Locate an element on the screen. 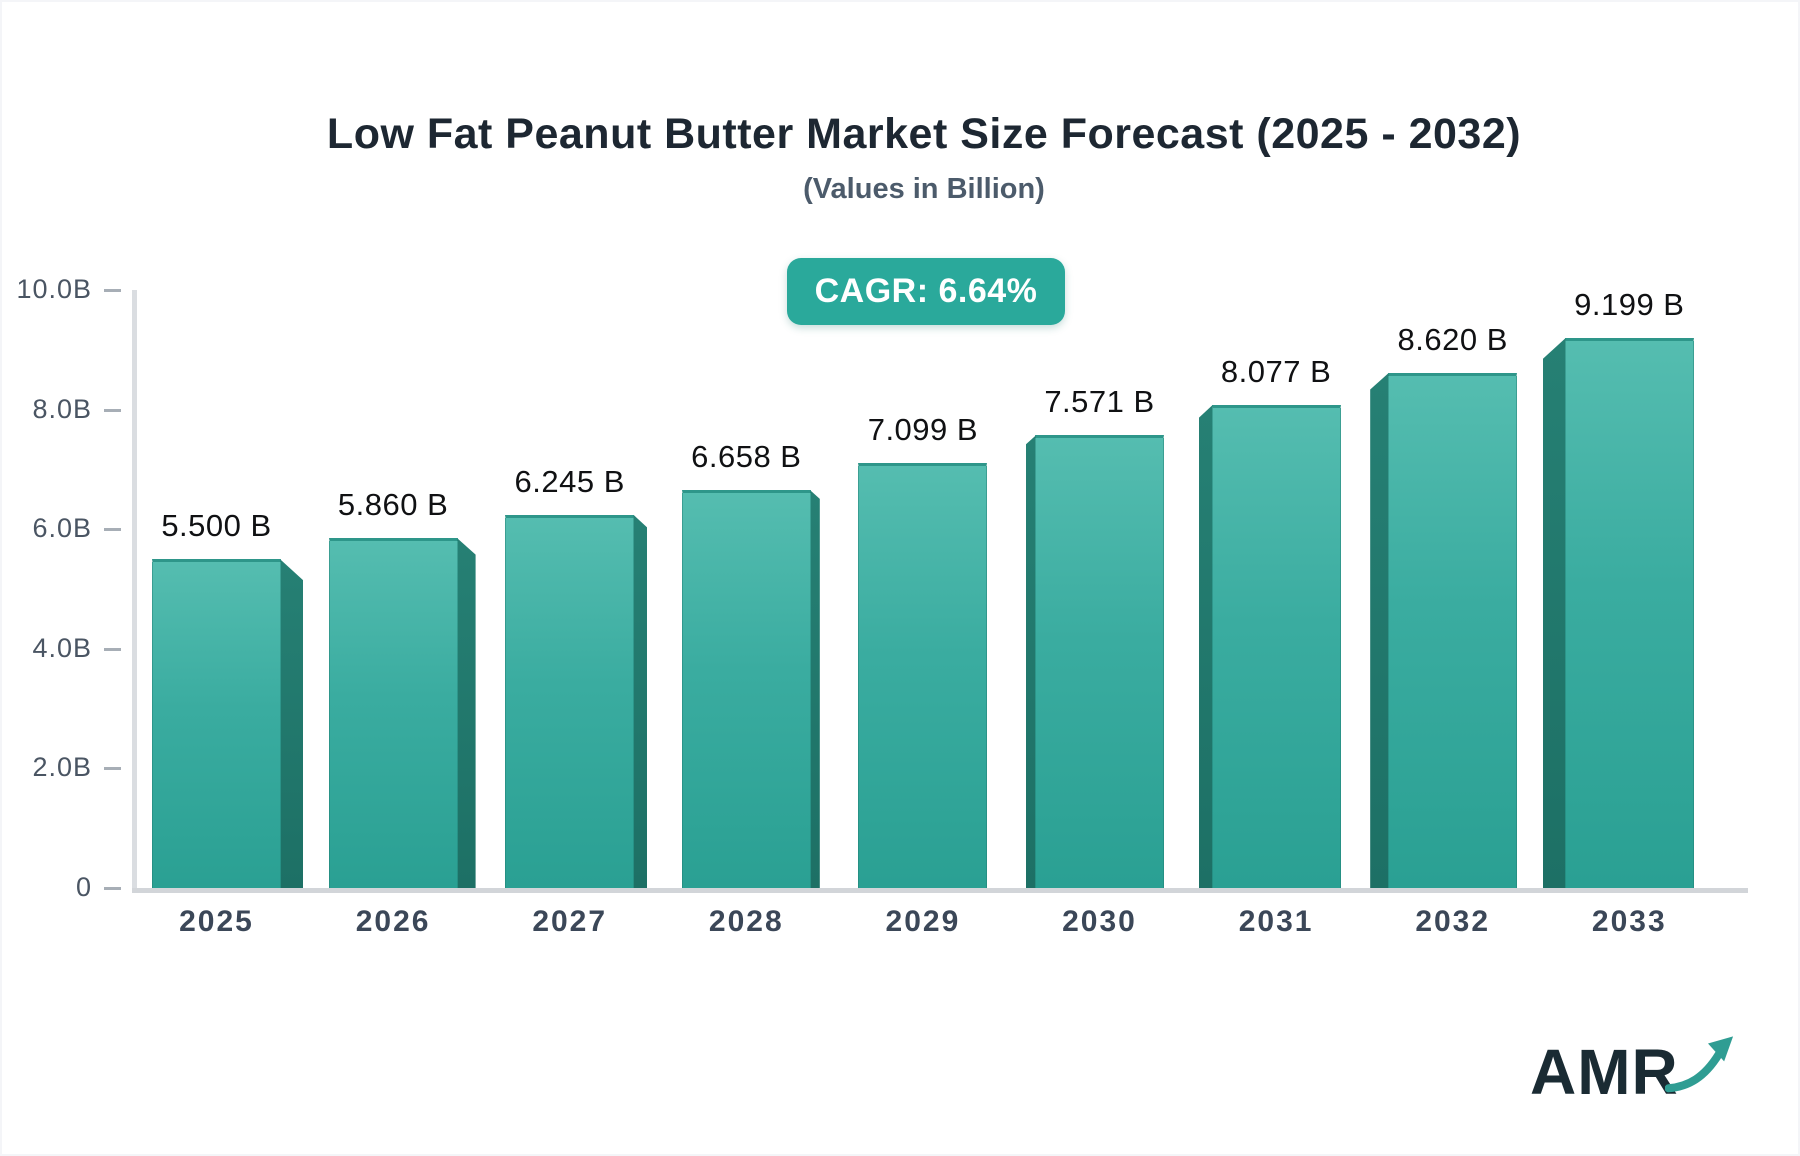 The width and height of the screenshot is (1800, 1156). y-tick-label: 0 is located at coordinates (83, 887).